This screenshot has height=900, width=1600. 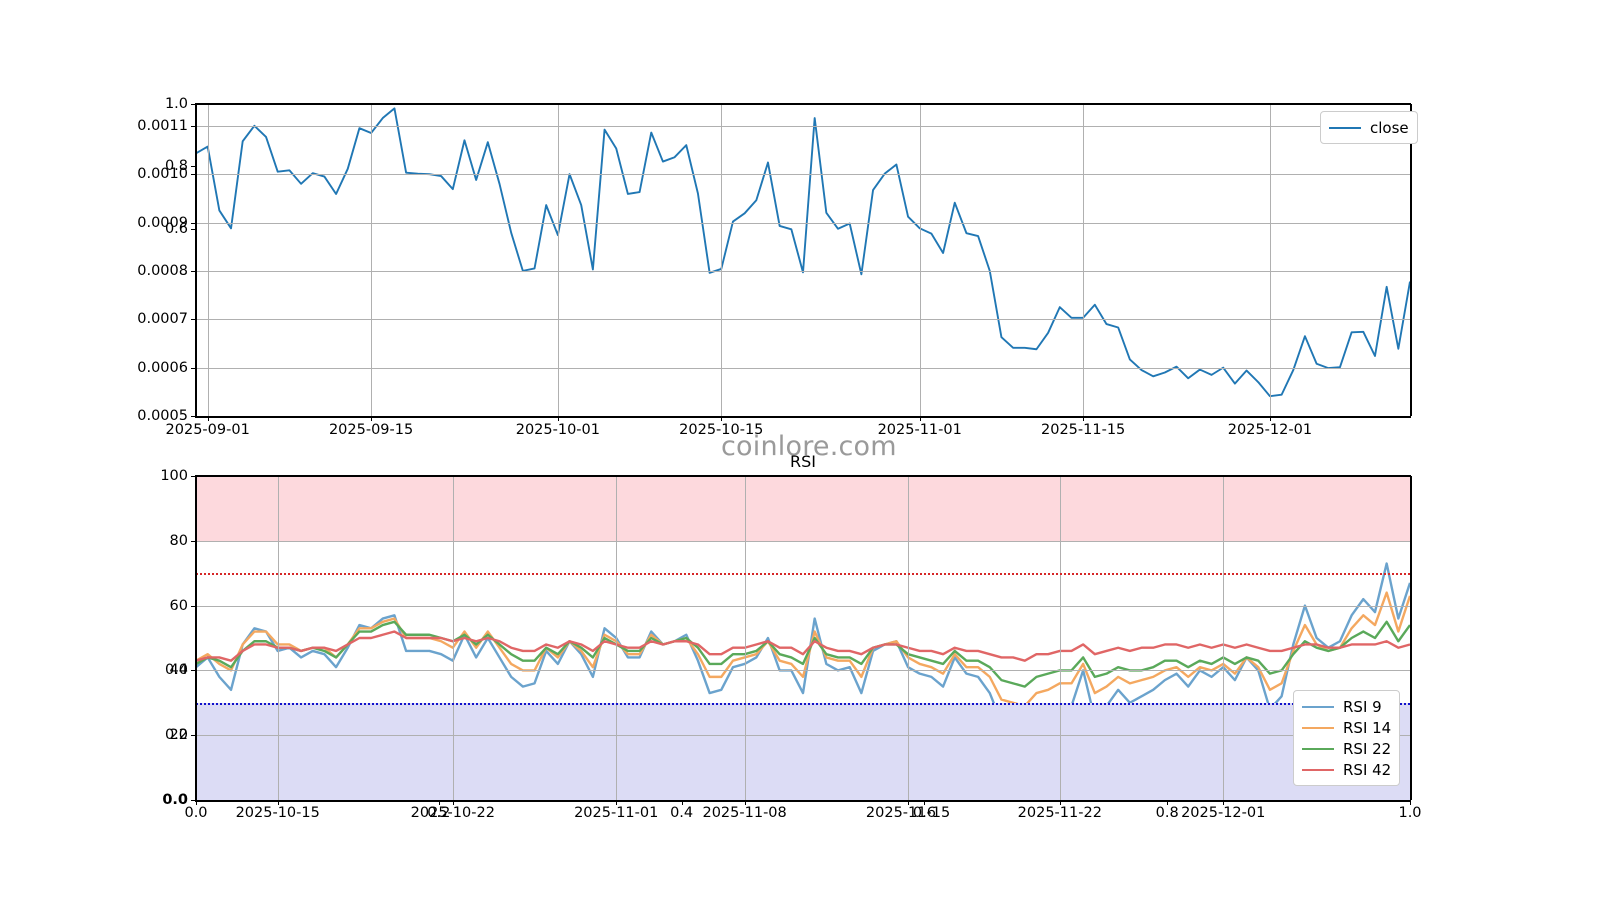 What do you see at coordinates (1059, 813) in the screenshot?
I see `rsi-x-tick-label: 2025-11-22` at bounding box center [1059, 813].